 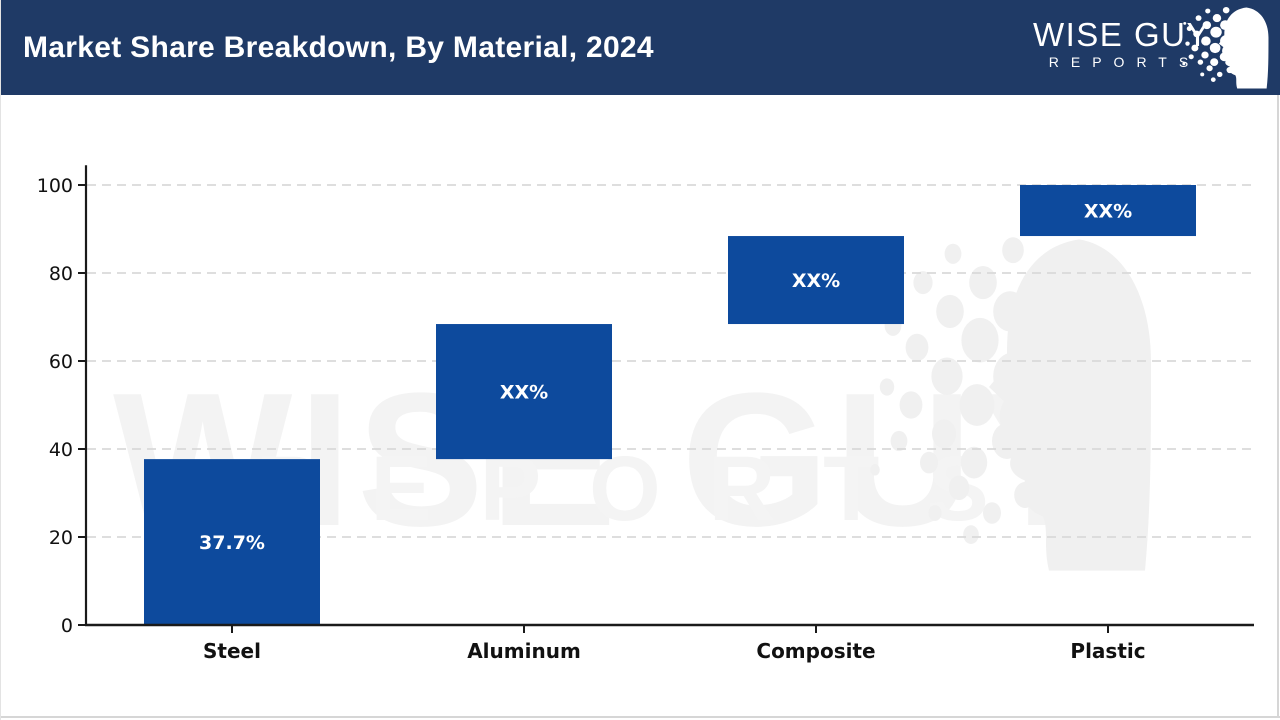 What do you see at coordinates (67, 626) in the screenshot?
I see `ytick-label-0: 0` at bounding box center [67, 626].